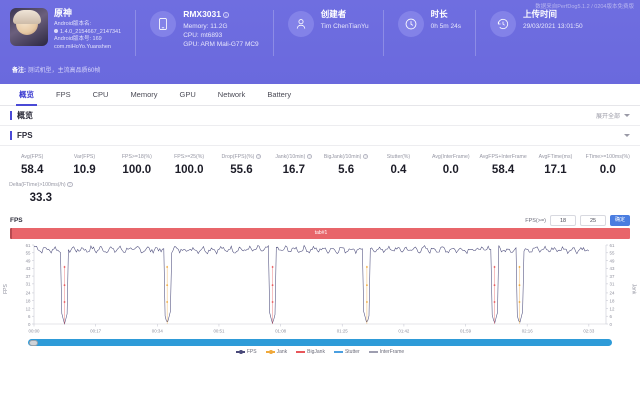 The image size is (640, 405). What do you see at coordinates (144, 94) in the screenshot?
I see `tab-memory: Memory` at bounding box center [144, 94].